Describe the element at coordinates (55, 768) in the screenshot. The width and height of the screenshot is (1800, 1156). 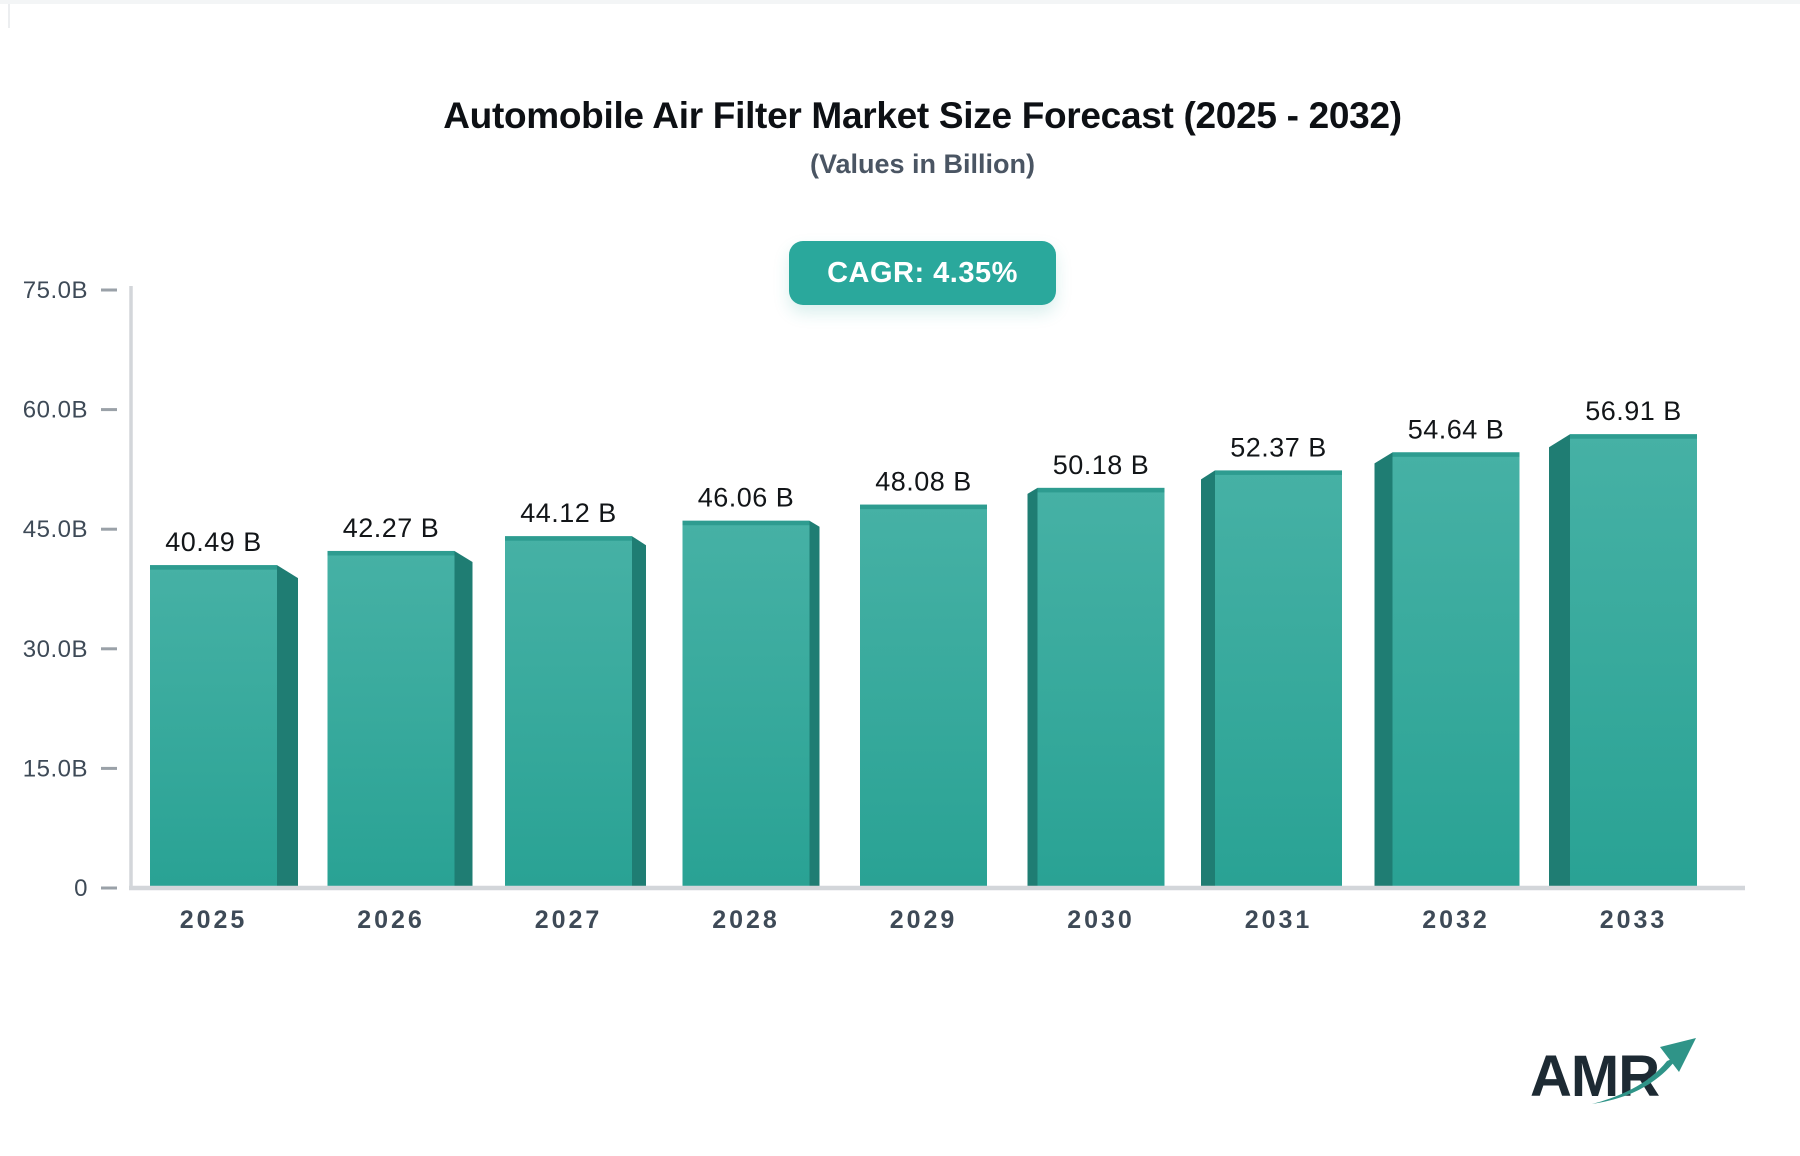
I see `y-axis-label: 15.0B` at that location.